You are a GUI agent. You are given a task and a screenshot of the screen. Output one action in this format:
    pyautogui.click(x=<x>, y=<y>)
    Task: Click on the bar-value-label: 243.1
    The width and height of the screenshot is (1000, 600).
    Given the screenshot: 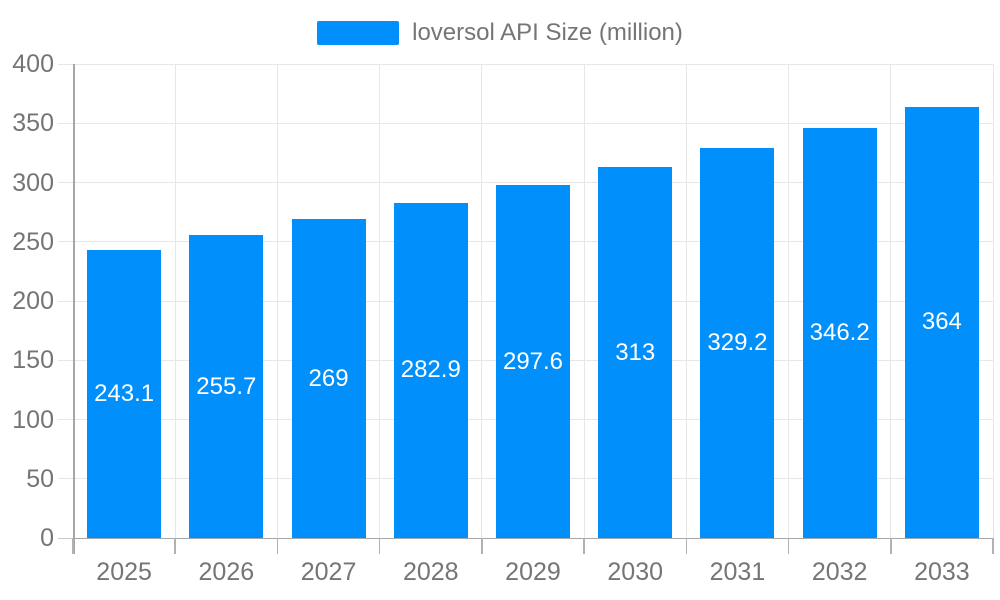 What is the action you would take?
    pyautogui.click(x=124, y=393)
    